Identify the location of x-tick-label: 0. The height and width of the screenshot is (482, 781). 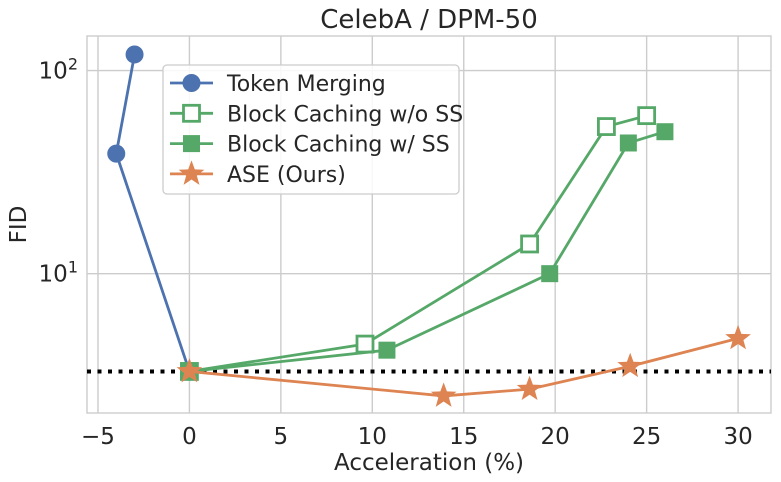
(189, 437).